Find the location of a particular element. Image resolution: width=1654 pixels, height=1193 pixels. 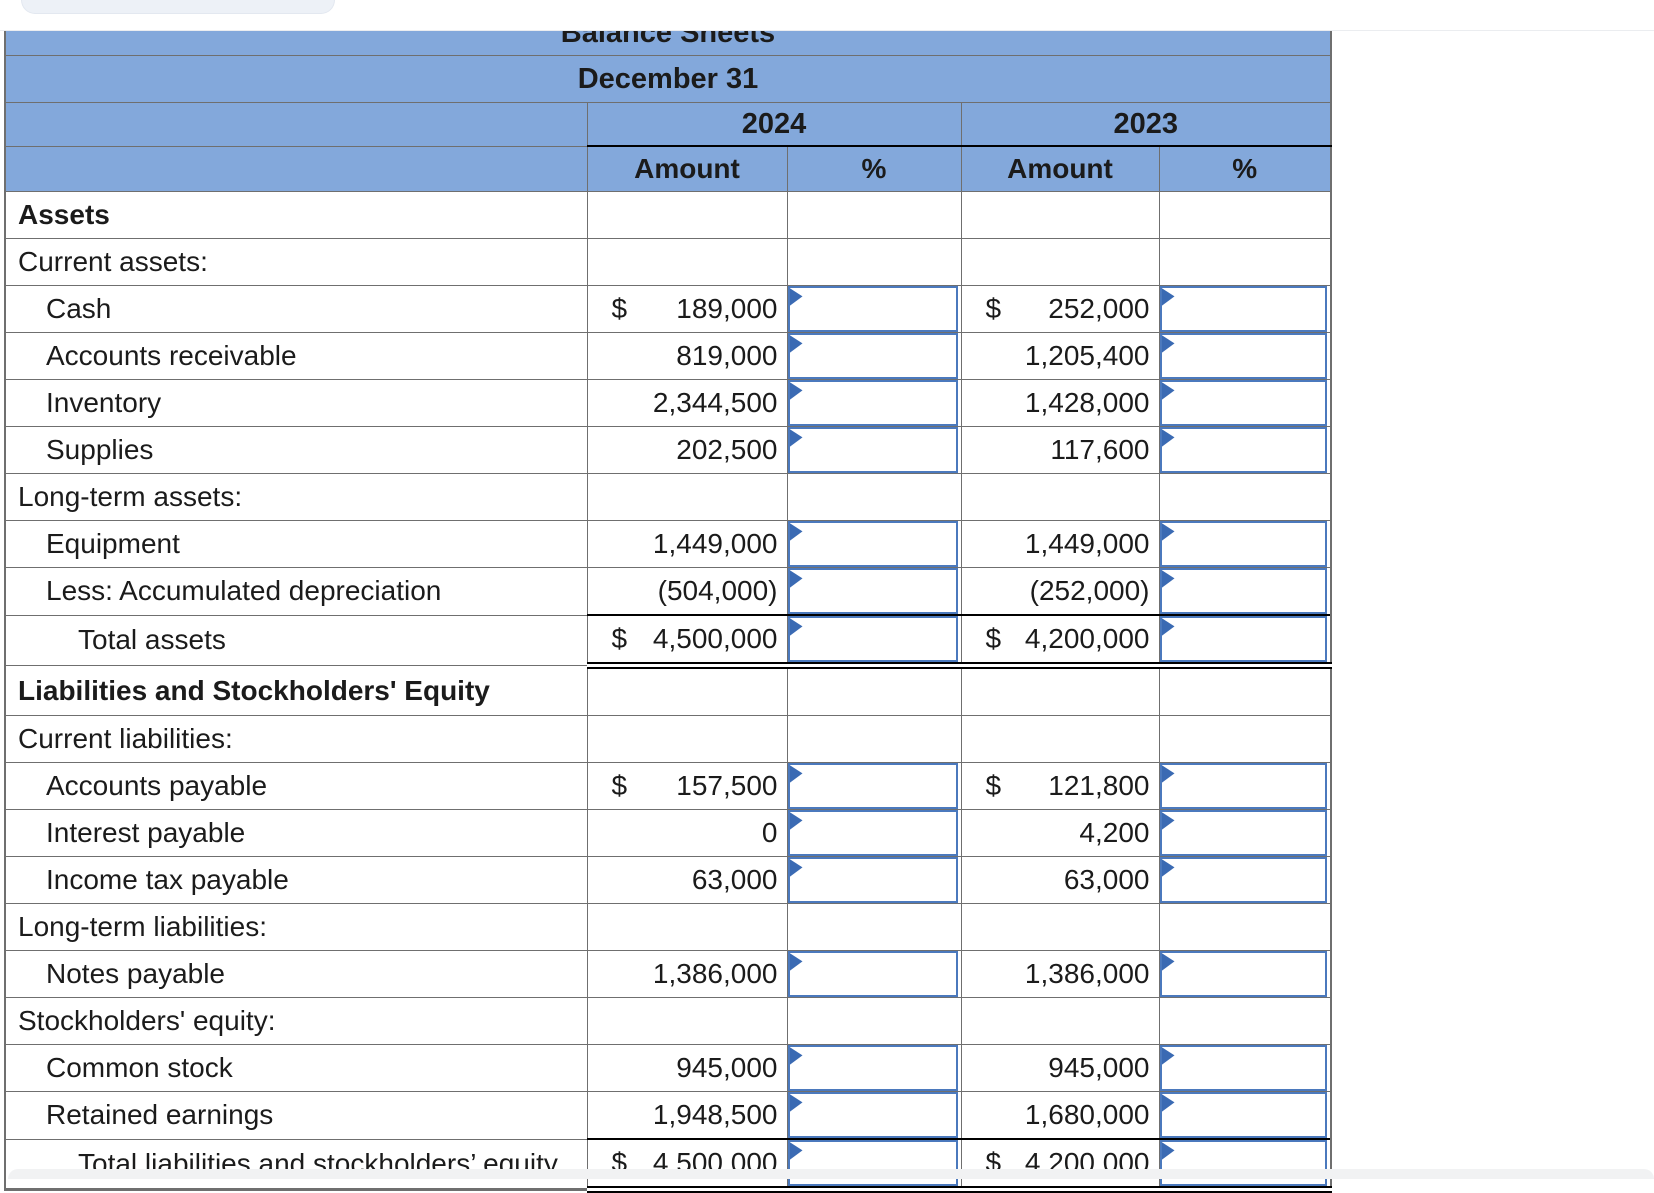

amount-value: 4,500,000 is located at coordinates (715, 638).